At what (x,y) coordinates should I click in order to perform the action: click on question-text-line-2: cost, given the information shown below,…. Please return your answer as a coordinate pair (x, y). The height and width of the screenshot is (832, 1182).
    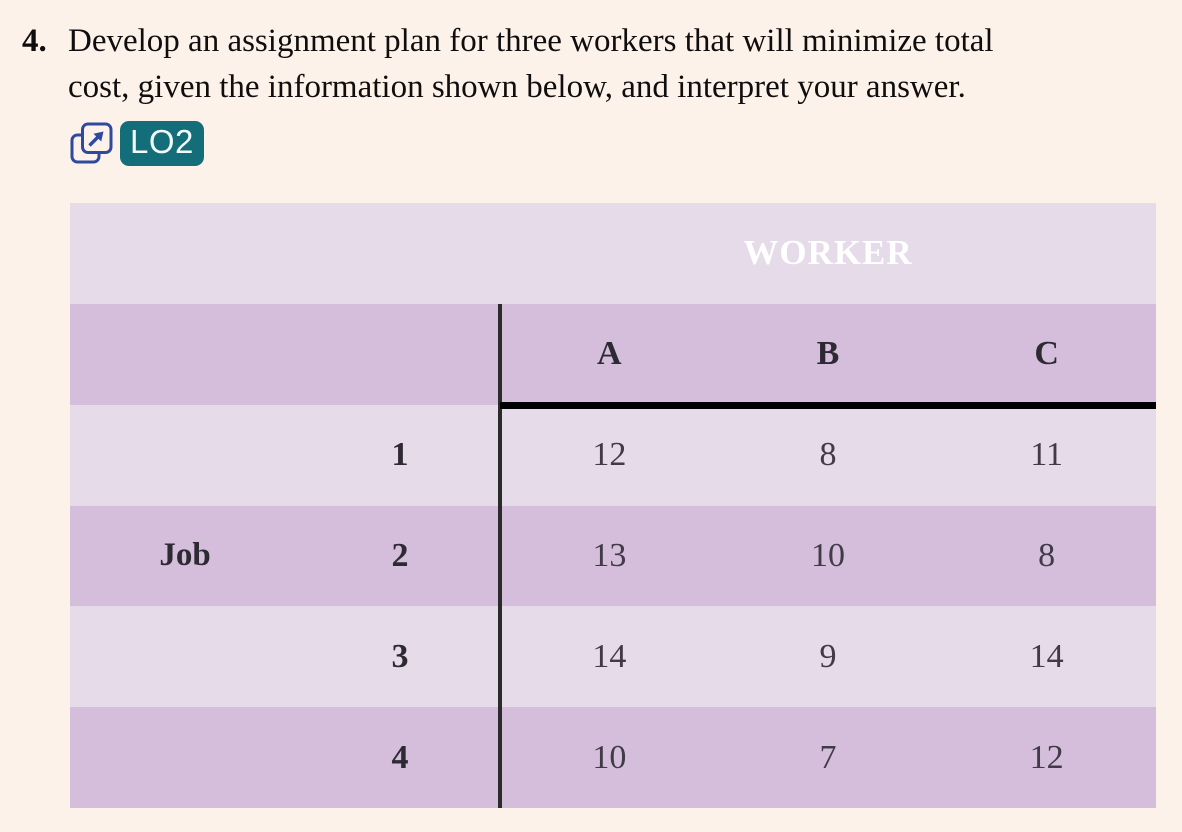
    Looking at the image, I should click on (517, 87).